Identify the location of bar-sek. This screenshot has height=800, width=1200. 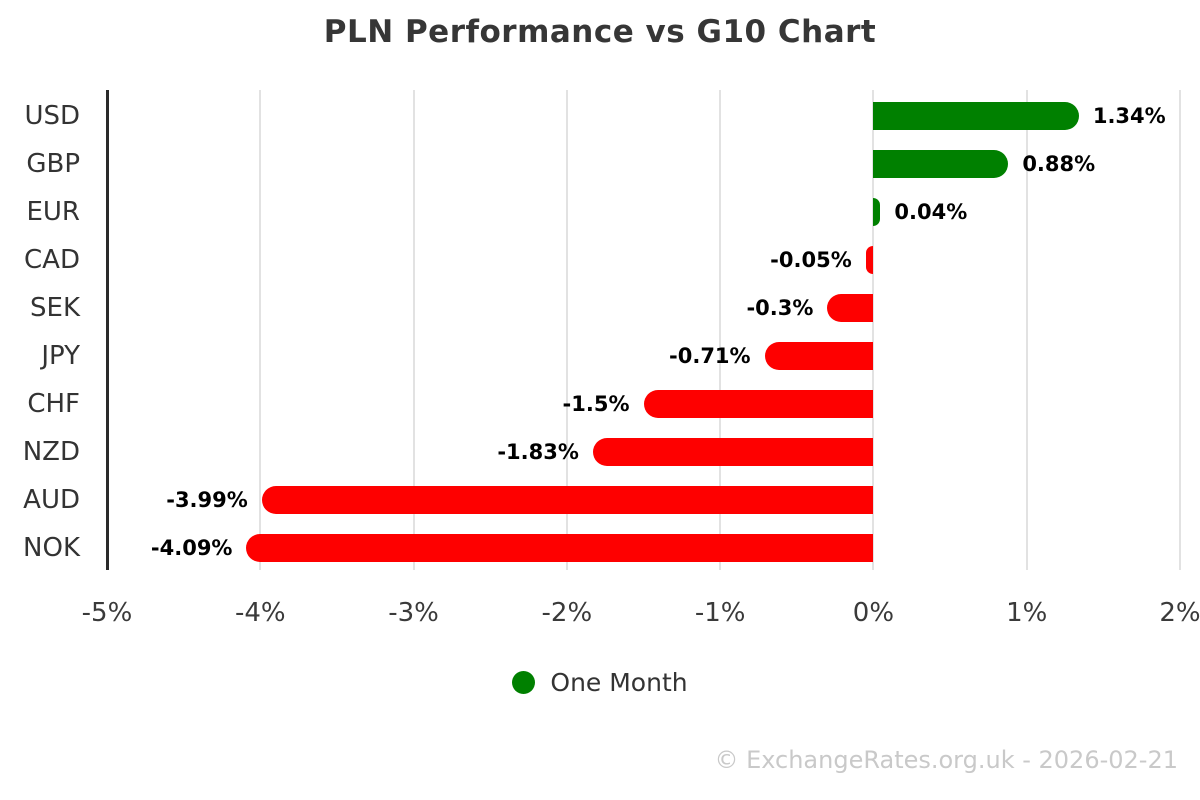
(850, 308).